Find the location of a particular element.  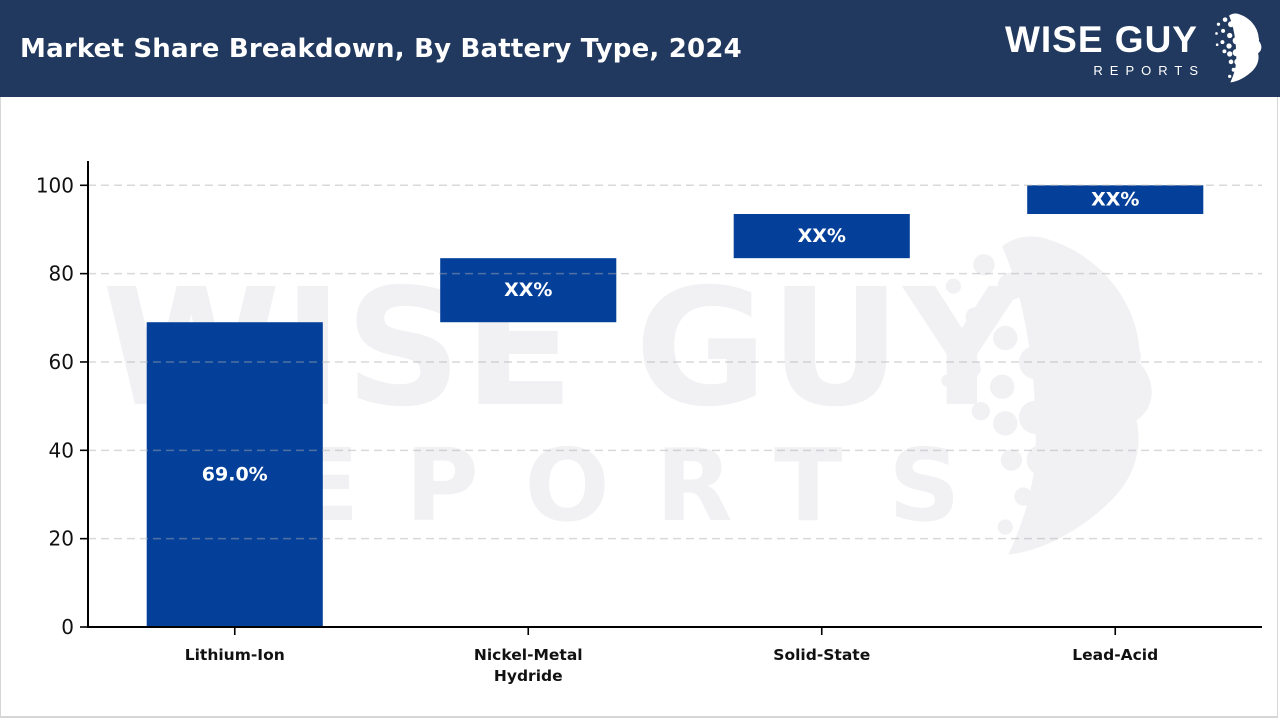

logo-text: WISE GUY REPORTS is located at coordinates (1101, 49).